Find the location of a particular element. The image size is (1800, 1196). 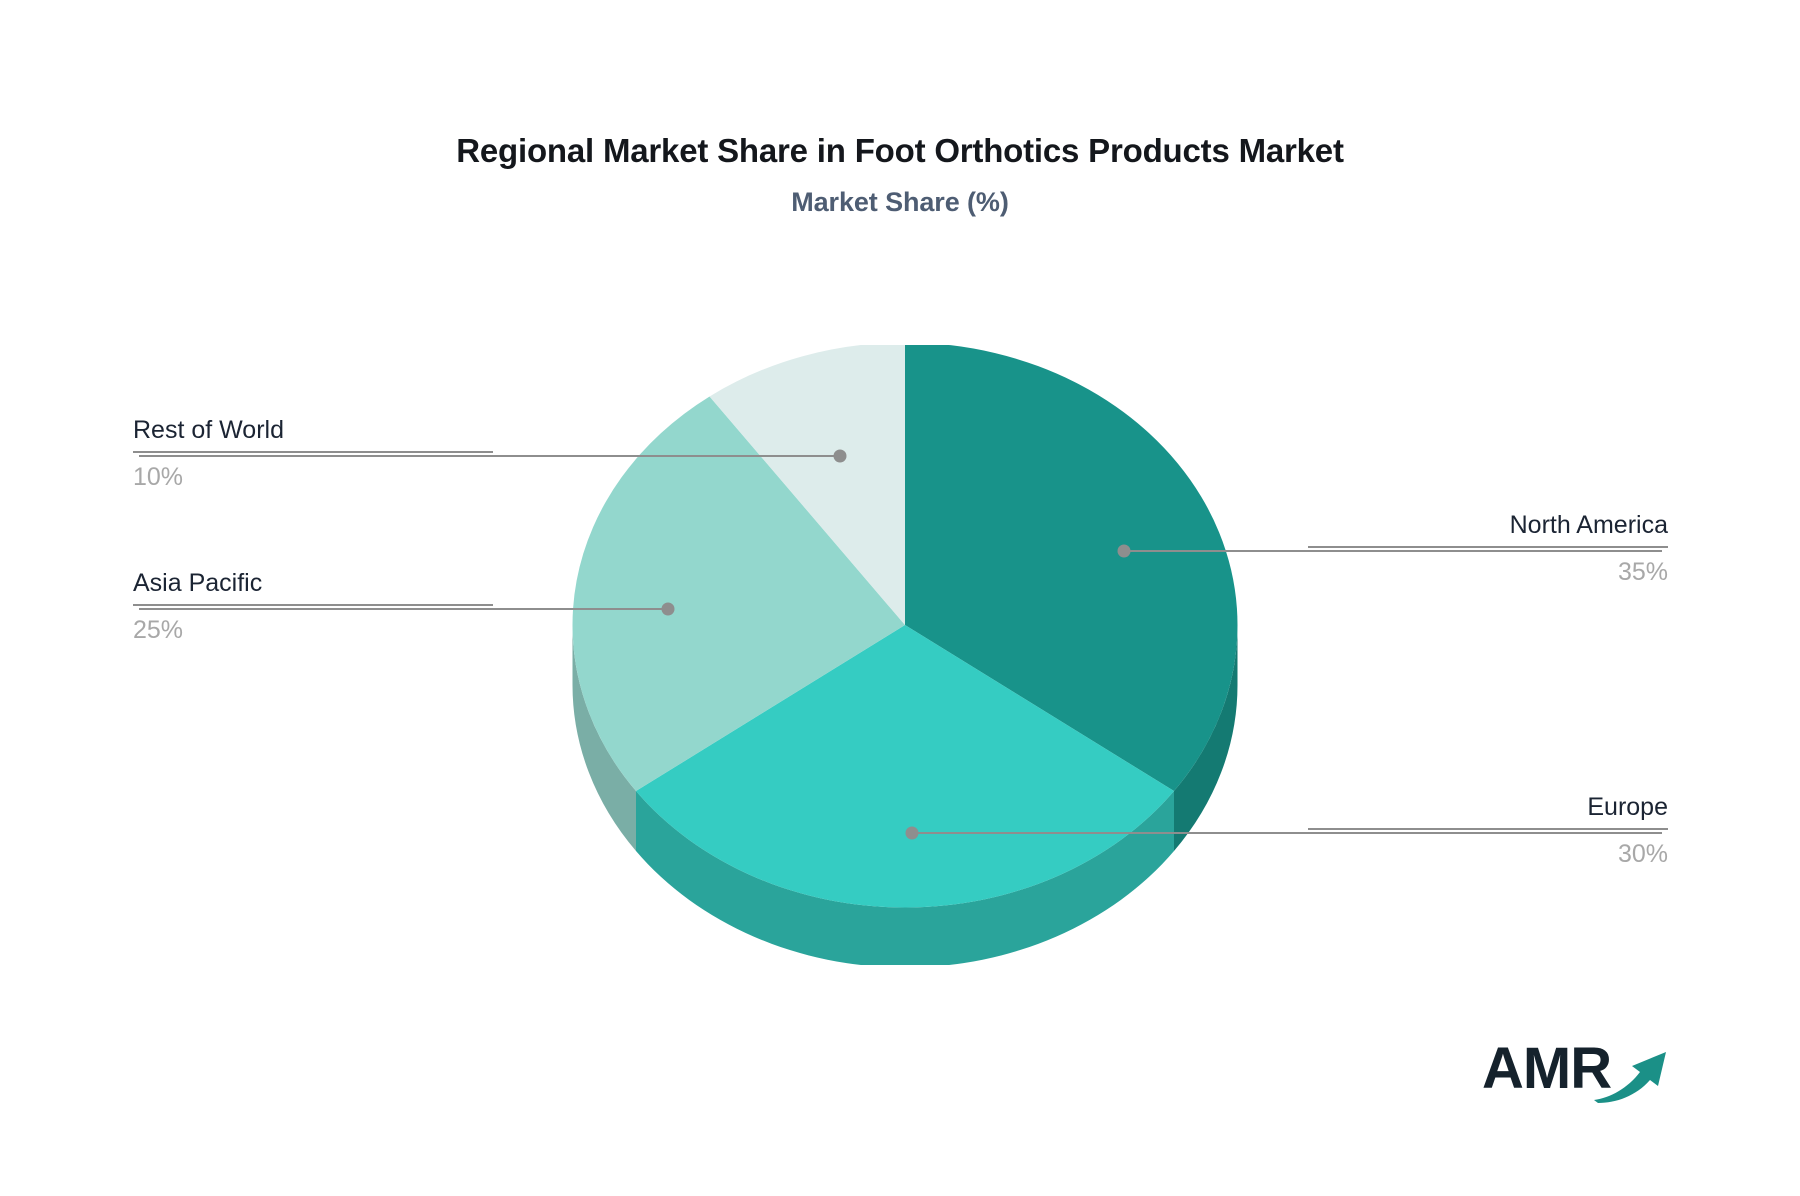

callout-label-rest-of-world: Rest of World is located at coordinates (208, 430).